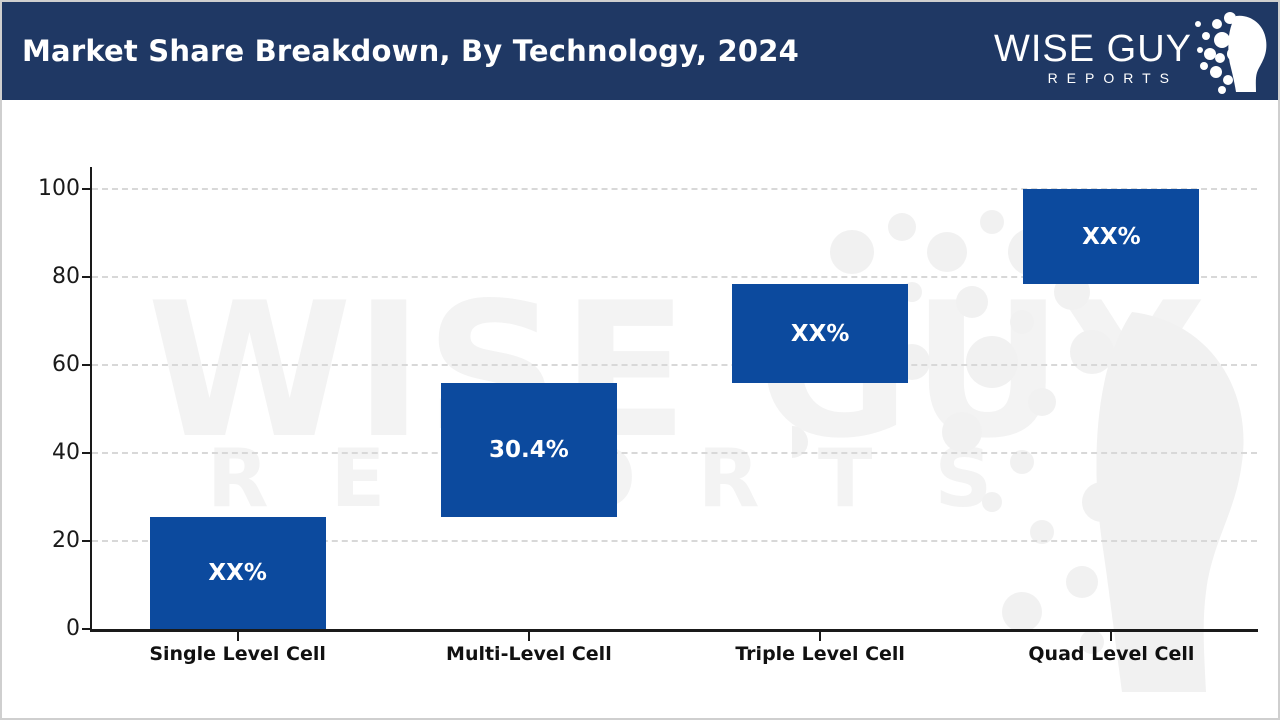 The height and width of the screenshot is (720, 1280). I want to click on bar-value-label: 30.4%, so click(528, 449).